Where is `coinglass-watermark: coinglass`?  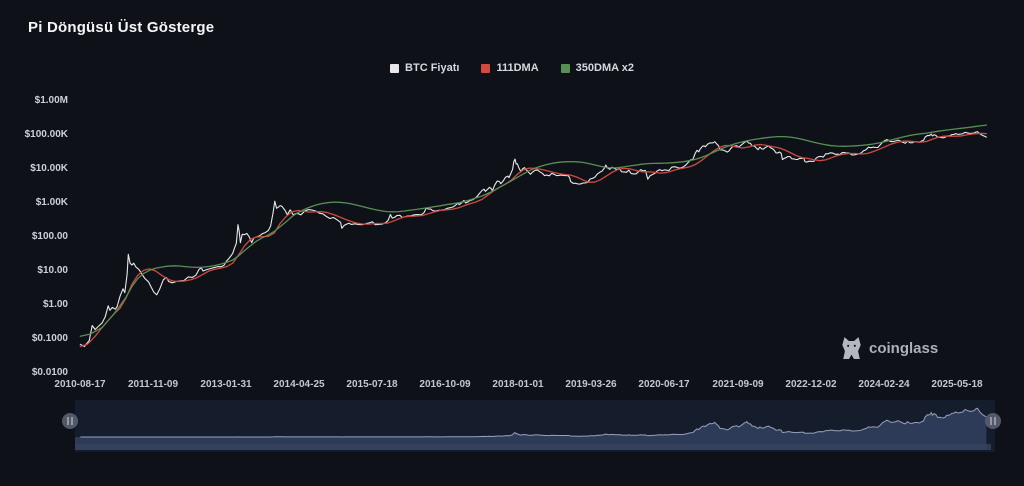 coinglass-watermark: coinglass is located at coordinates (889, 348).